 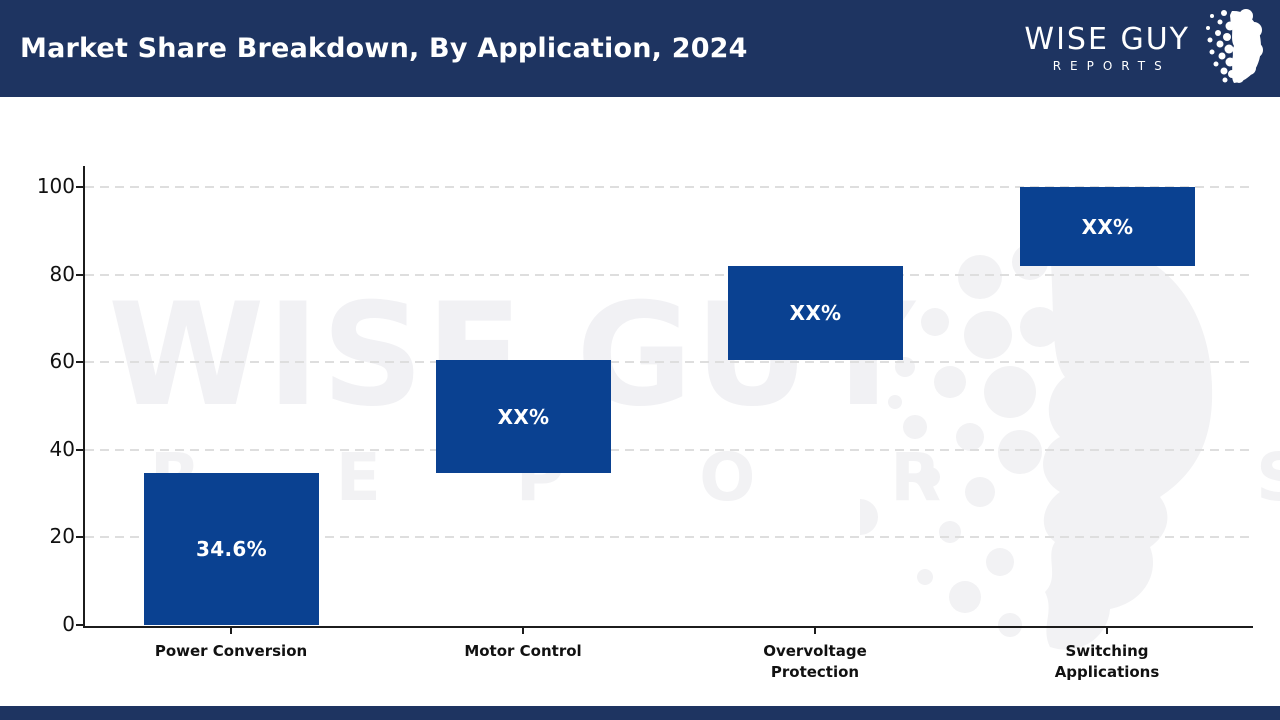 I want to click on bar-segment-2: XX%, so click(x=523, y=416).